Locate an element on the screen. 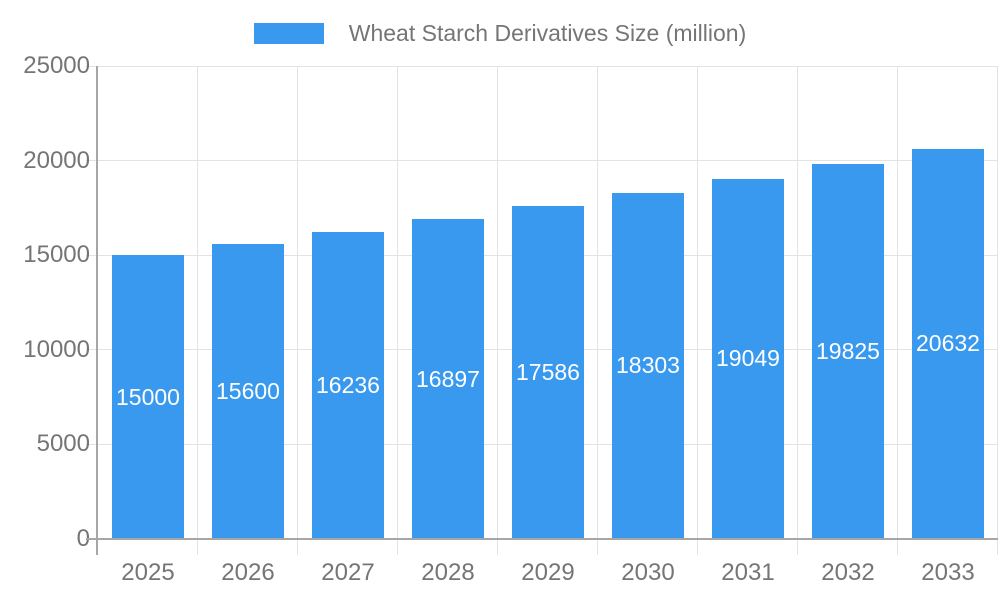 The width and height of the screenshot is (1000, 600). bar-2027: 16236 is located at coordinates (348, 384).